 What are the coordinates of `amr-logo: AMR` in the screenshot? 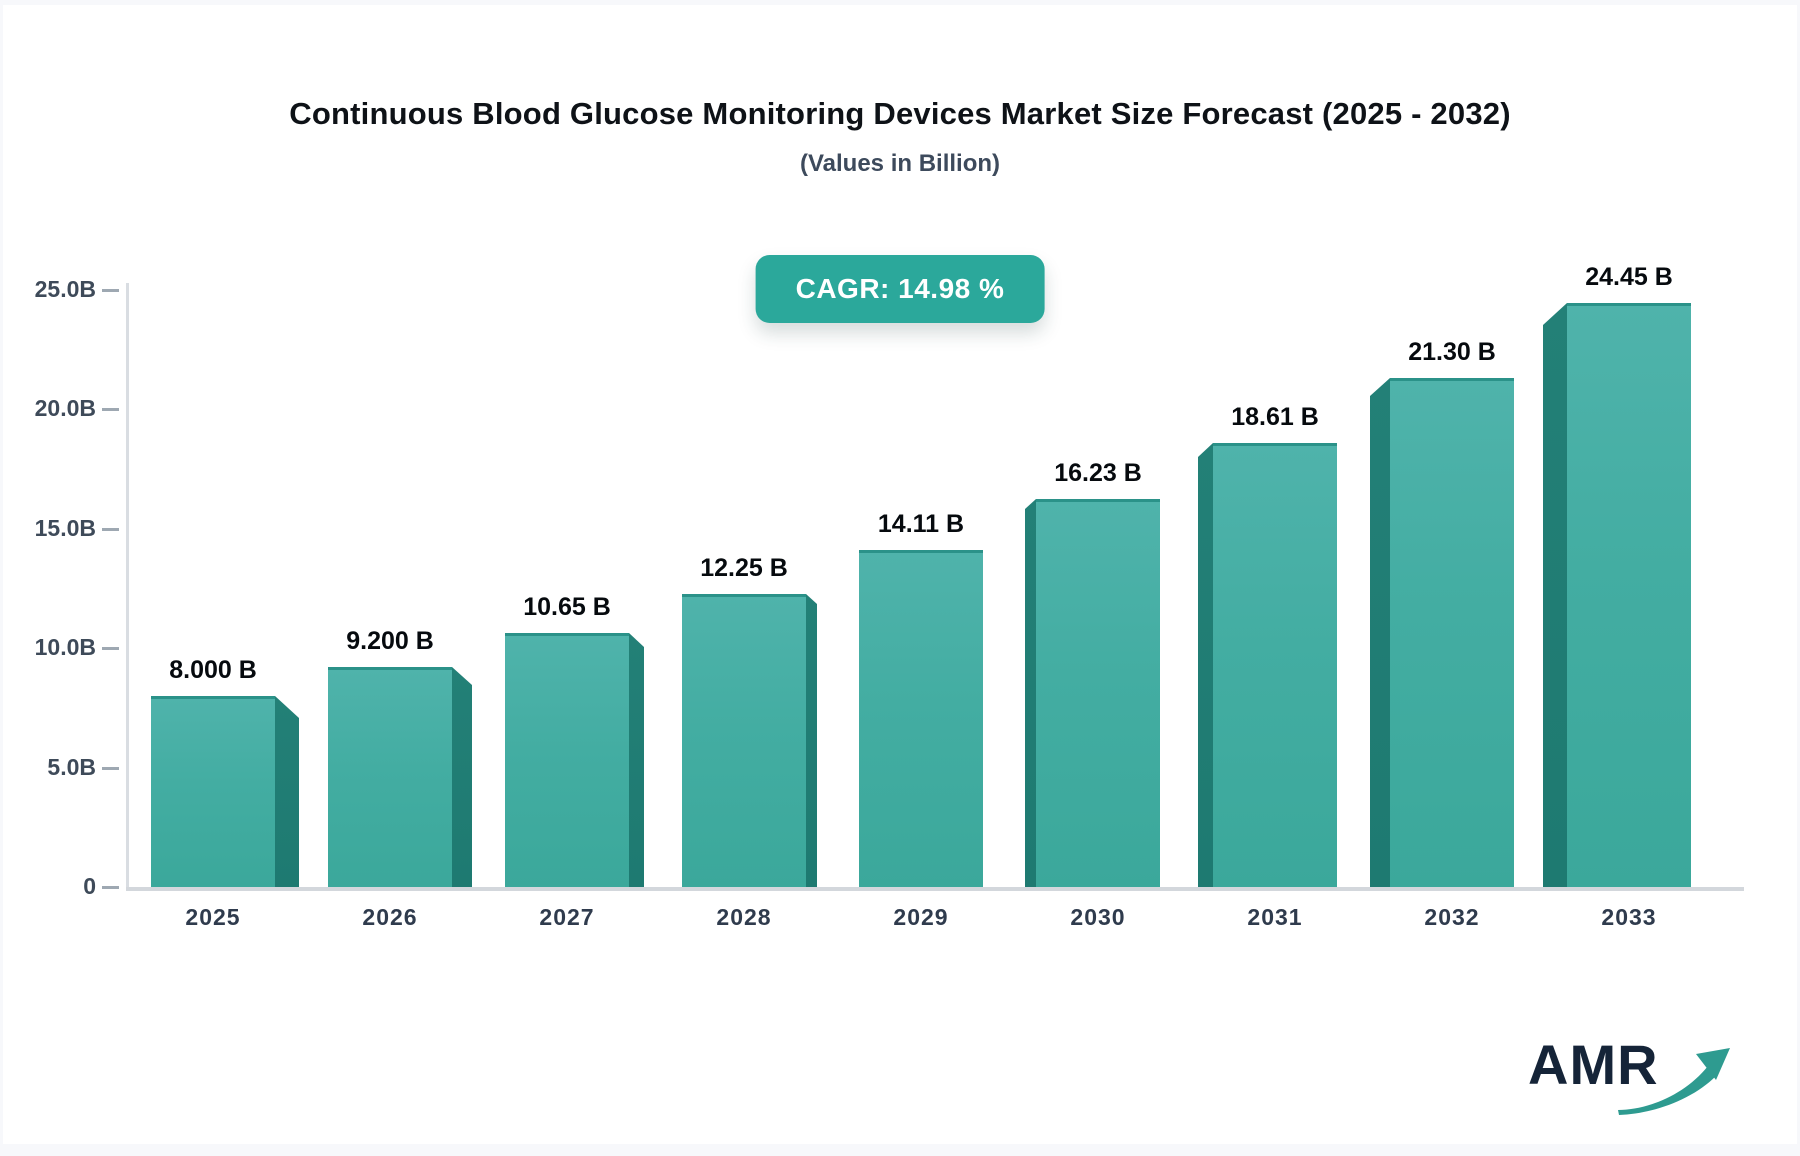 It's located at (1629, 1077).